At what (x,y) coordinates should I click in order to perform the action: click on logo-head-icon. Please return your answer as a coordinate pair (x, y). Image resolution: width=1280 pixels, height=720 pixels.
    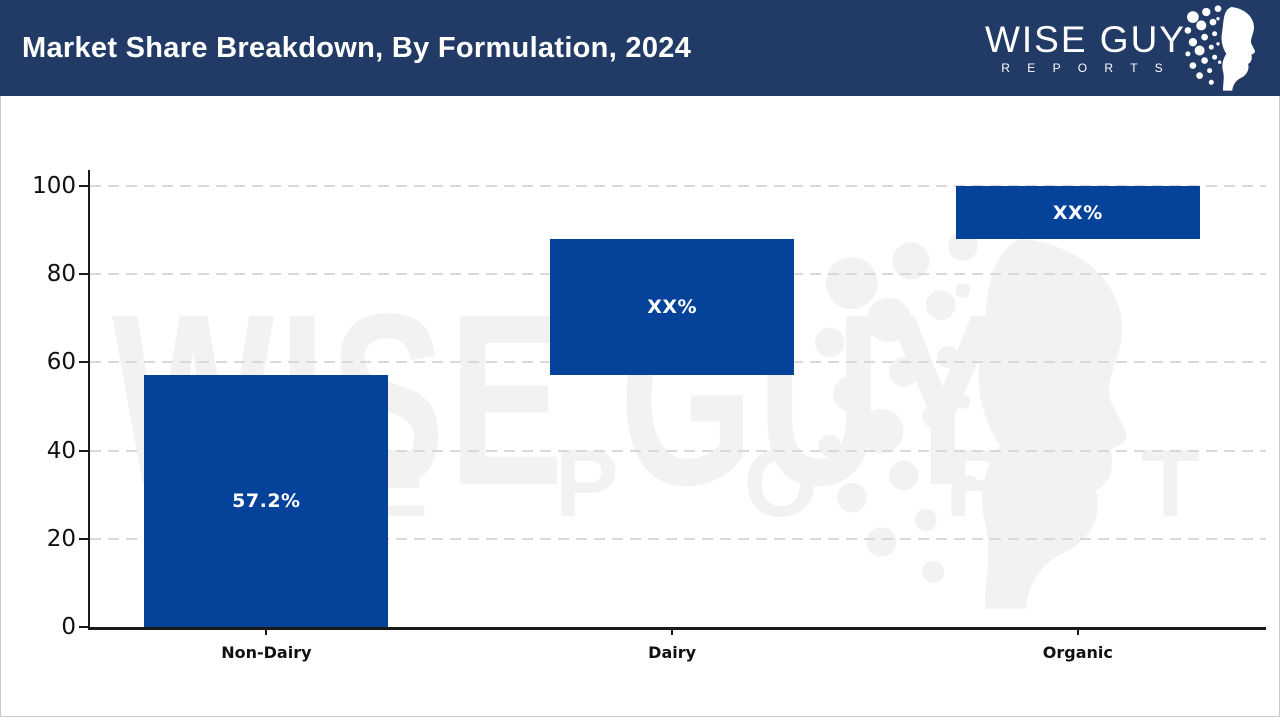
    Looking at the image, I should click on (1219, 48).